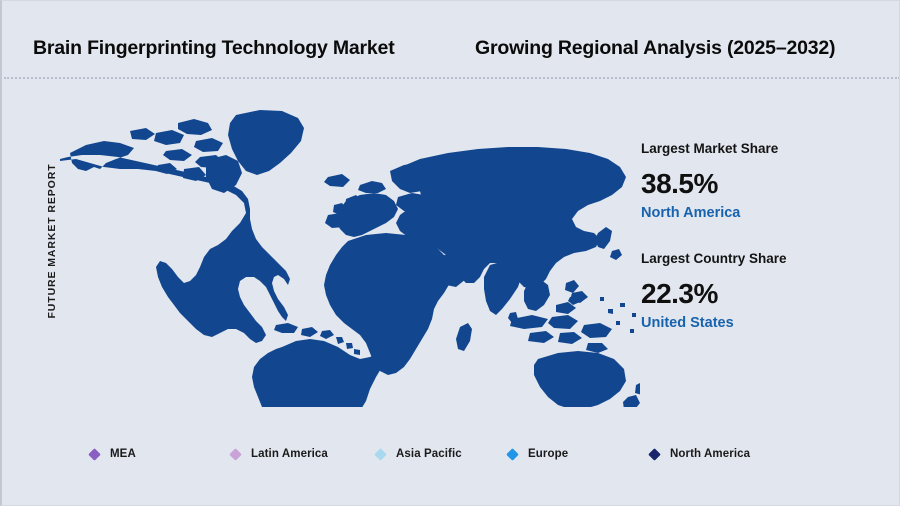 This screenshot has width=900, height=506. Describe the element at coordinates (580, 379) in the screenshot. I see `australia-shape` at that location.